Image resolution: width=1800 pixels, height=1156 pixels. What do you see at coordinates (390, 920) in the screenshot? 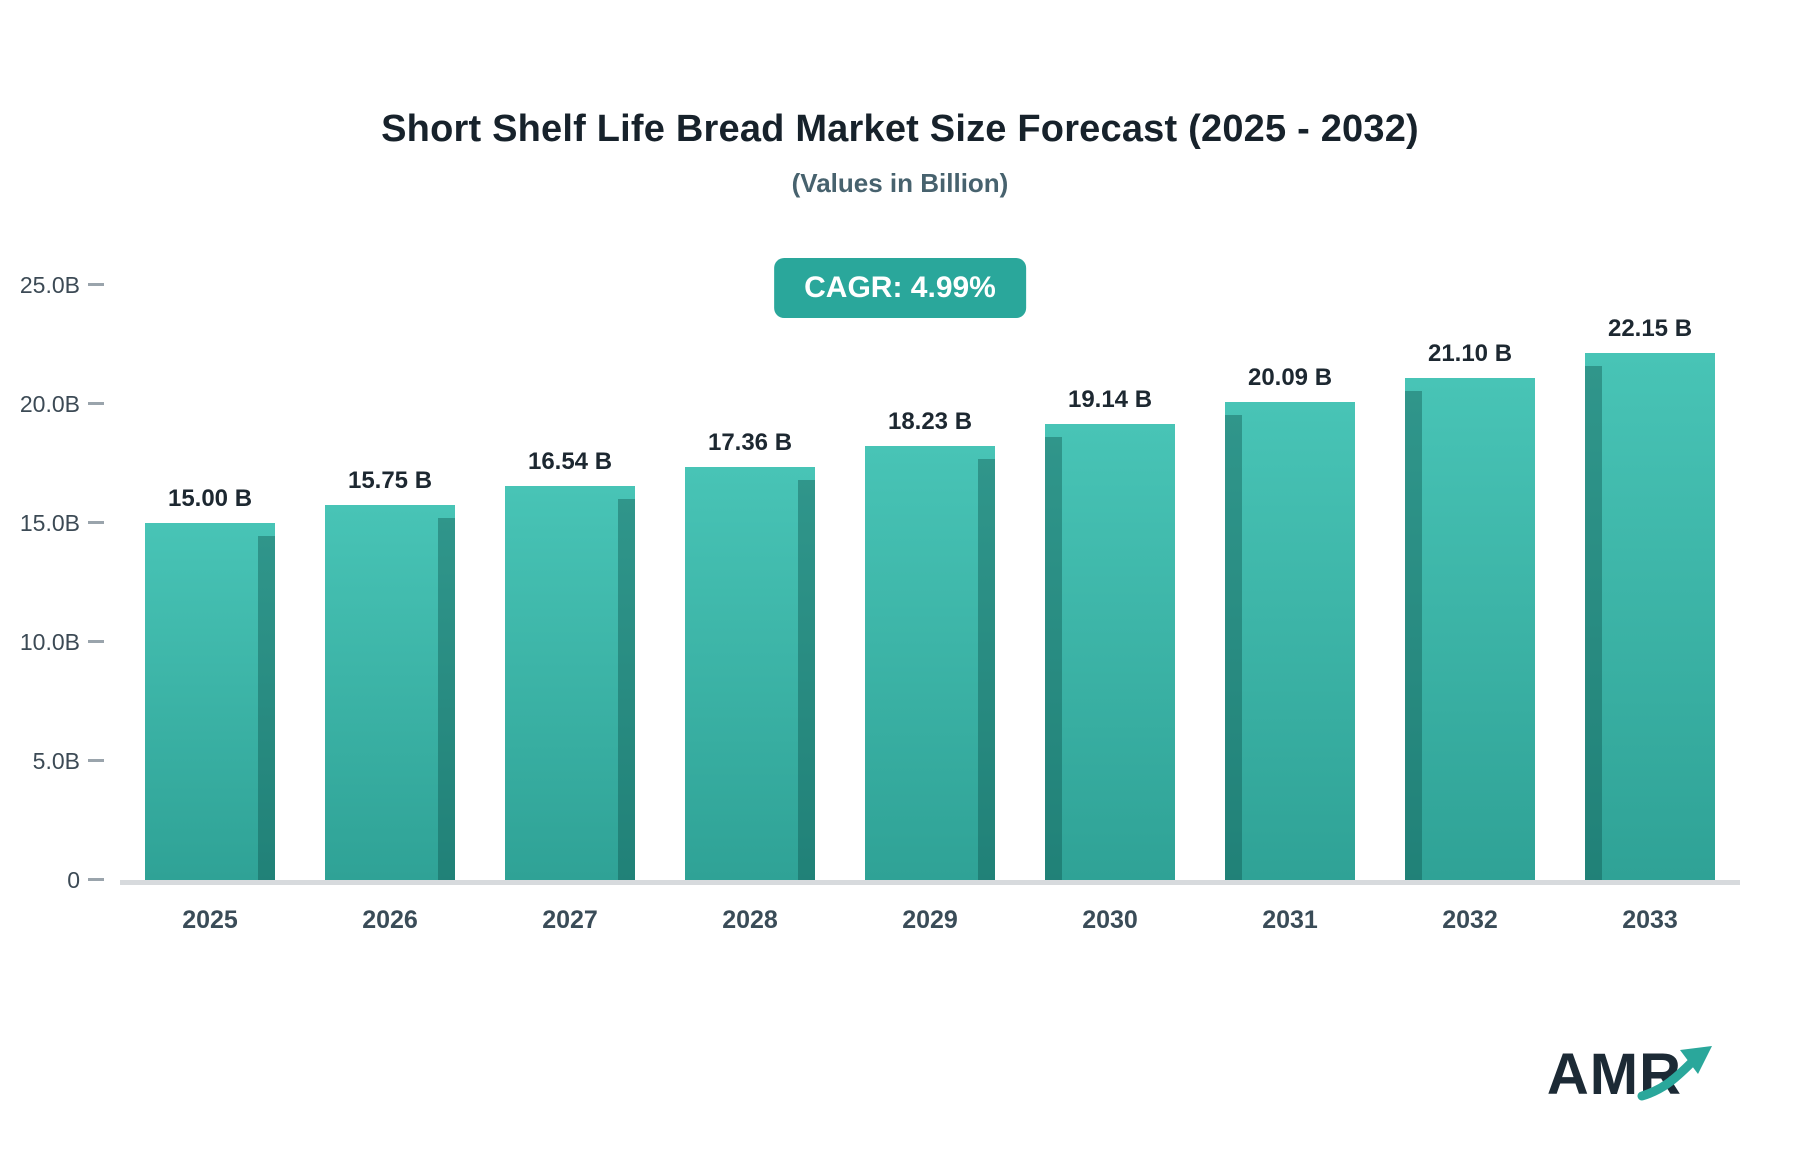
I see `x-axis-label: 2026` at bounding box center [390, 920].